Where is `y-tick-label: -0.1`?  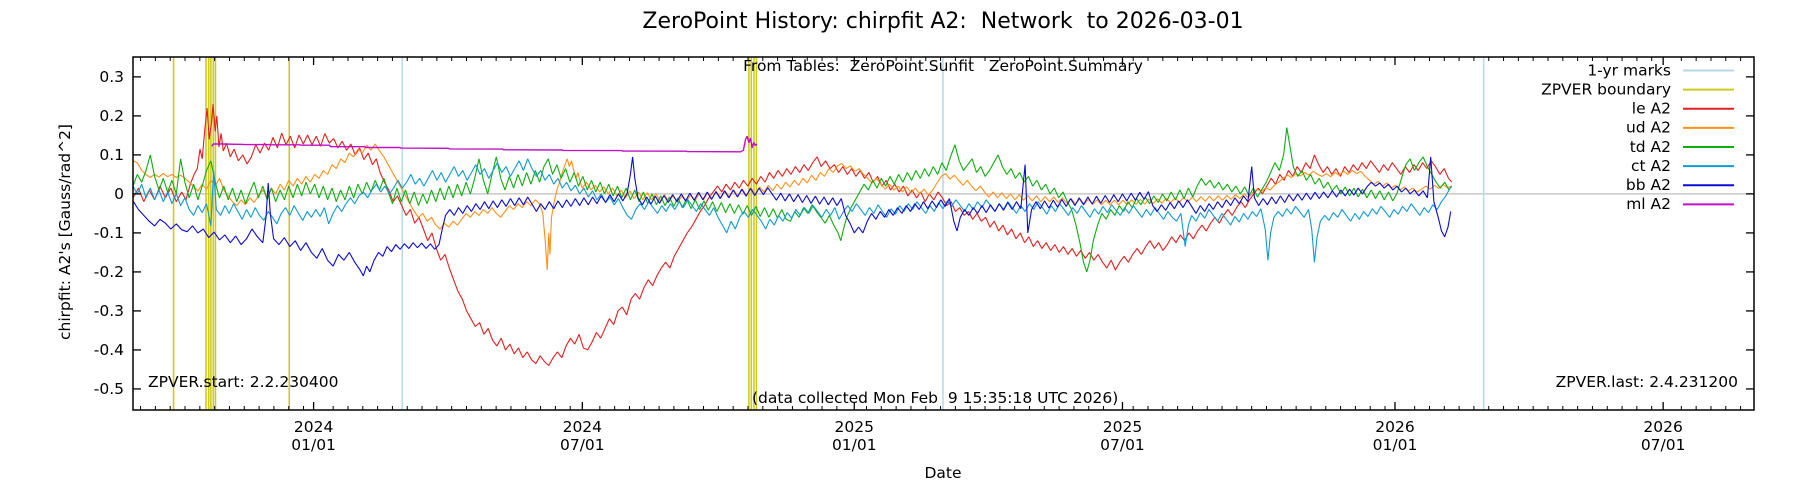
y-tick-label: -0.1 is located at coordinates (109, 233).